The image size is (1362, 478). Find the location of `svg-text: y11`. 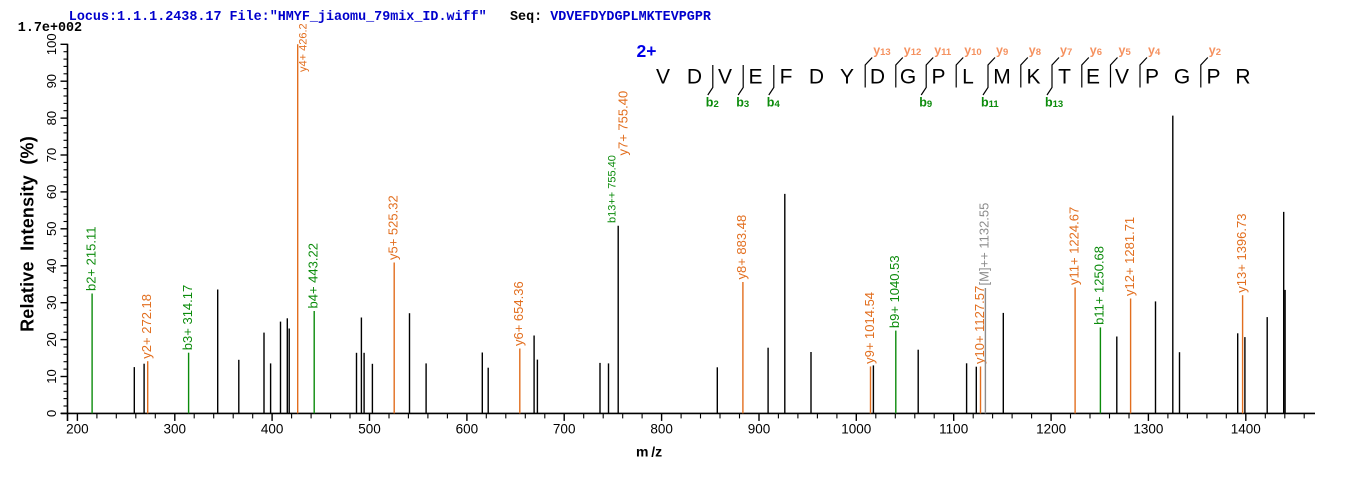

svg-text: y11 is located at coordinates (943, 51).